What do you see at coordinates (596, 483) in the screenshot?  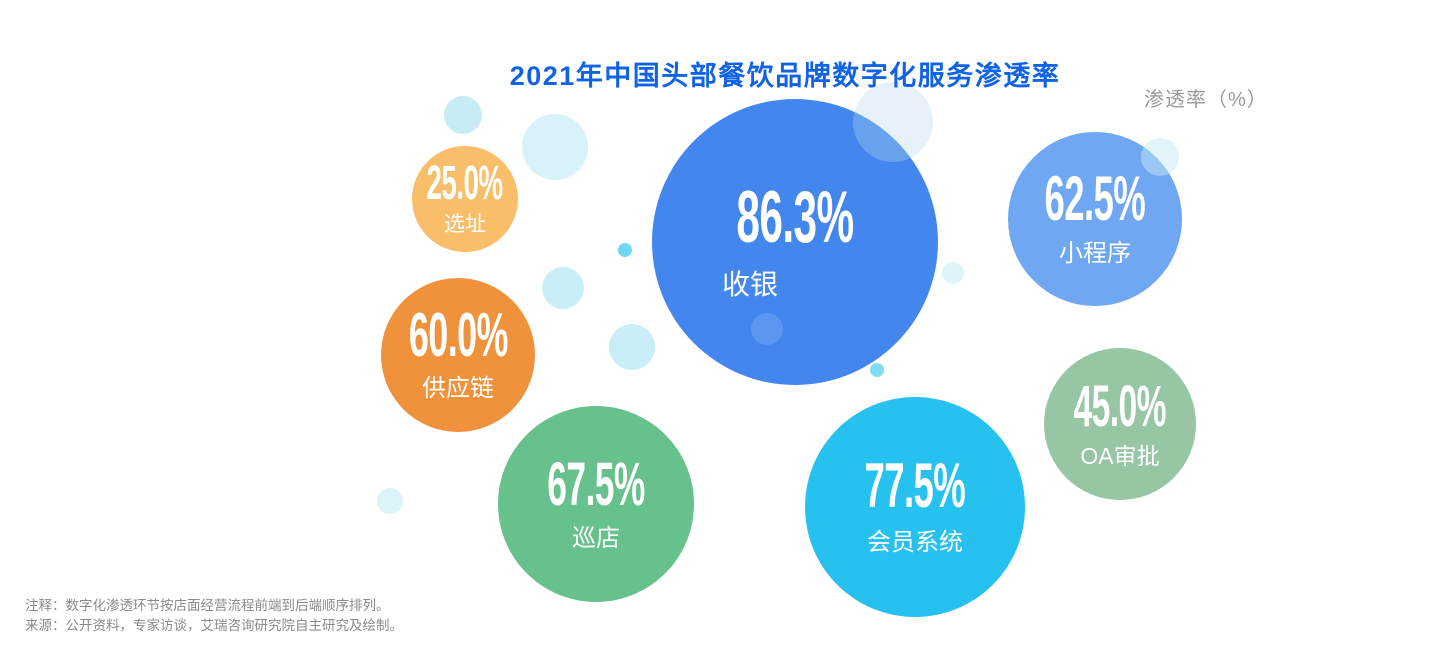 I see `bubble-value: 67.5%` at bounding box center [596, 483].